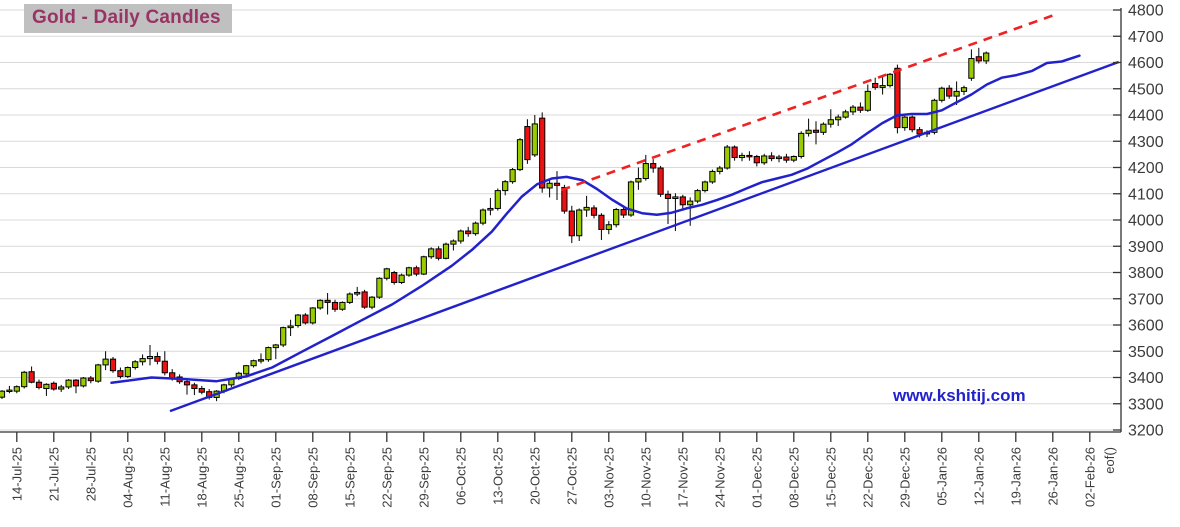  What do you see at coordinates (904, 477) in the screenshot?
I see `x-tick-label: 29-Dec-25` at bounding box center [904, 477].